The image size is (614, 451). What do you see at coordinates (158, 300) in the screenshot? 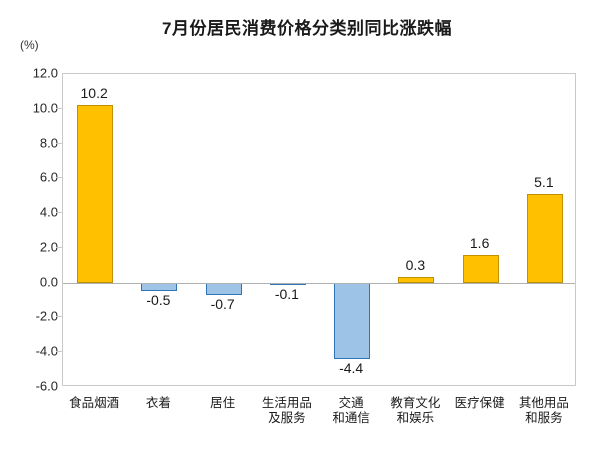
I see `bar-value-label-2: -0.5` at bounding box center [158, 300].